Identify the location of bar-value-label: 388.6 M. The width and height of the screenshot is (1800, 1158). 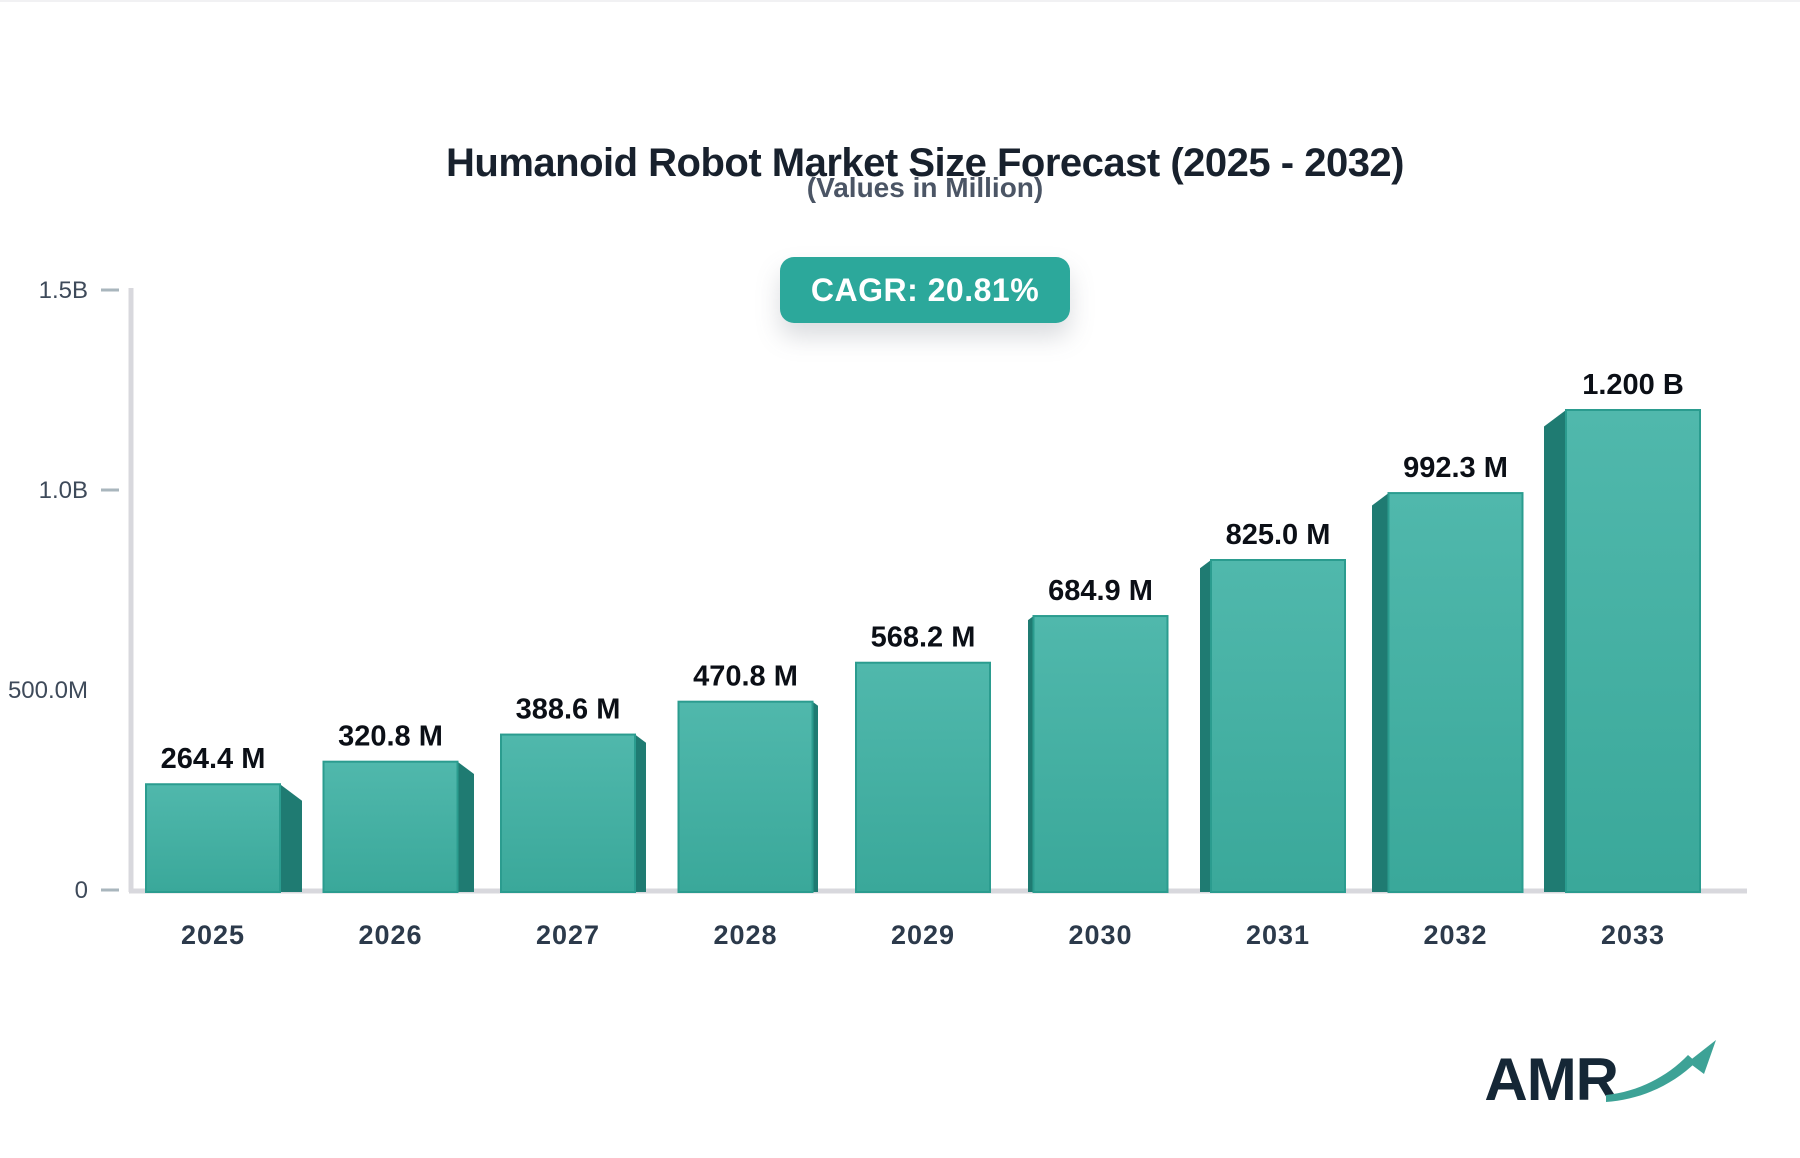
(568, 710).